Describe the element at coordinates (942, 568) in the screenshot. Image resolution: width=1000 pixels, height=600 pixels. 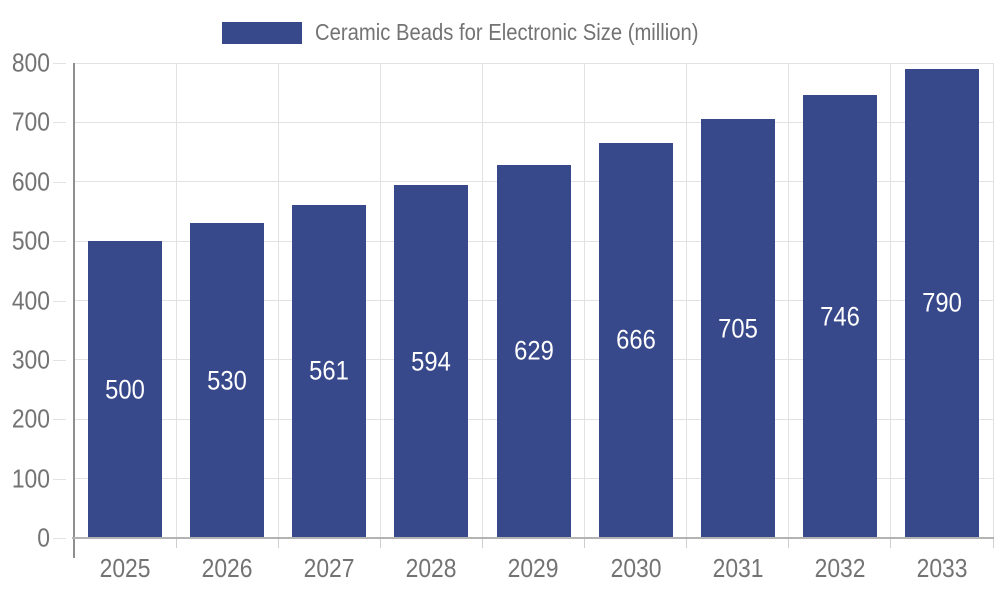
I see `x-axis-tick-label: 2033` at that location.